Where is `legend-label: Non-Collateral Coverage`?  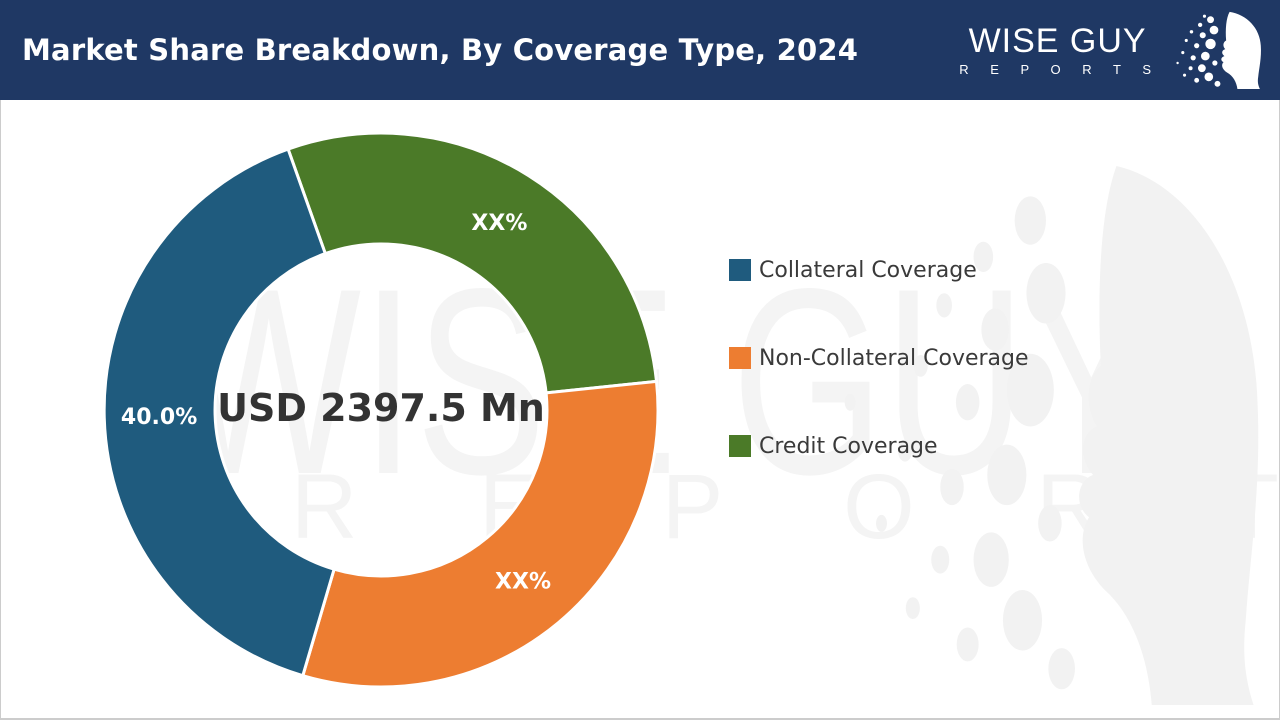
legend-label: Non-Collateral Coverage is located at coordinates (894, 358).